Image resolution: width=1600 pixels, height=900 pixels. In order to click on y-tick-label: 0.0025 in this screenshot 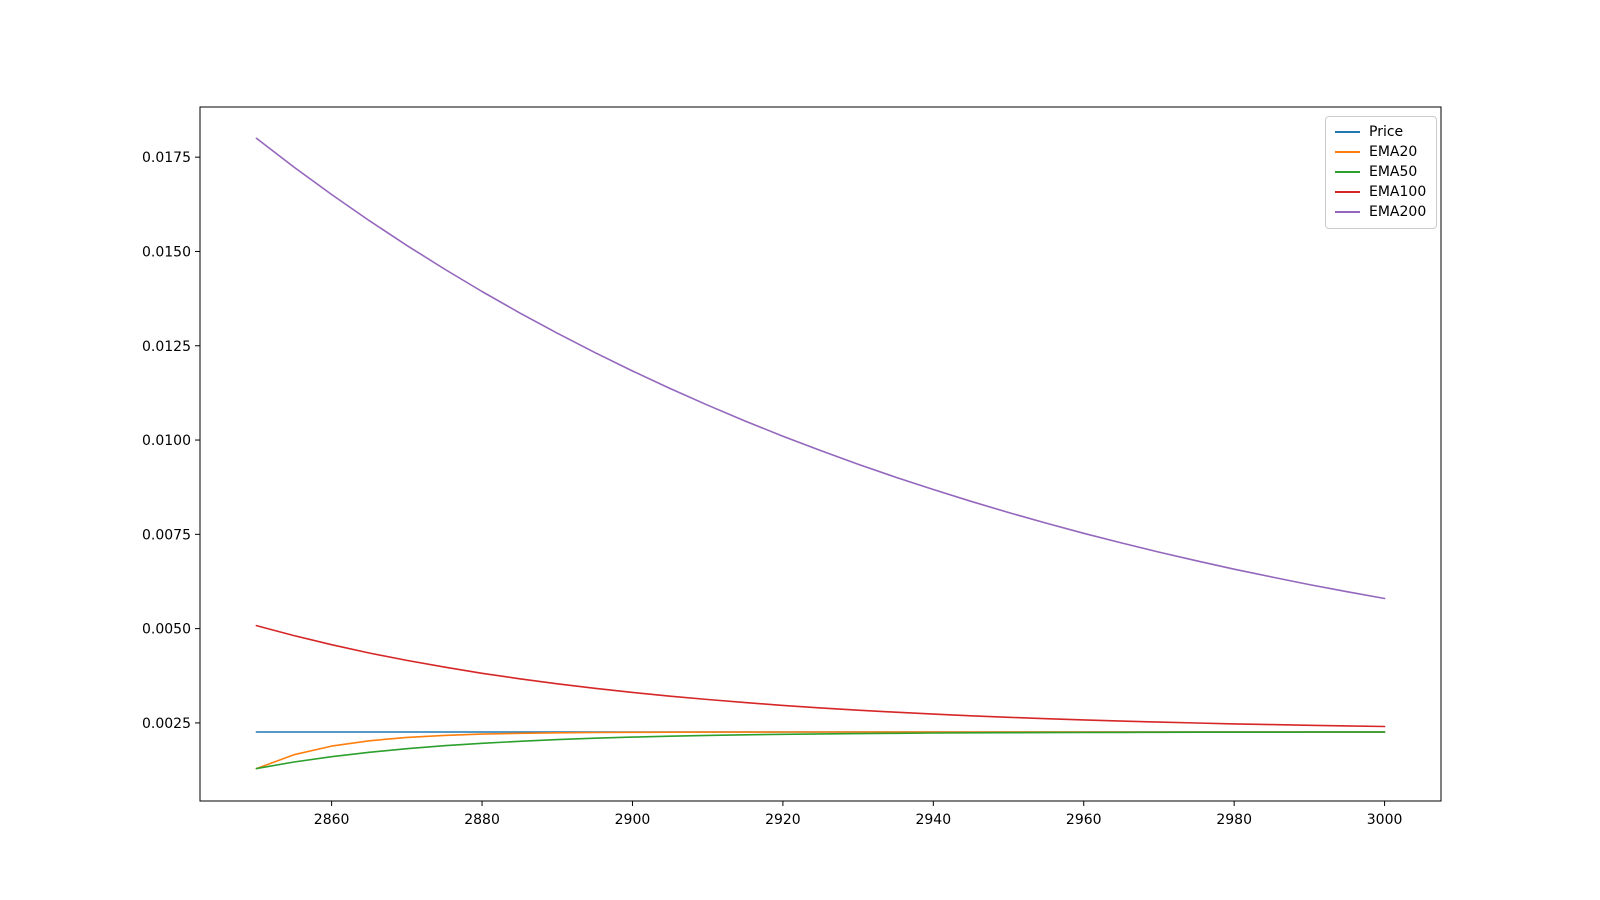, I will do `click(166, 724)`.